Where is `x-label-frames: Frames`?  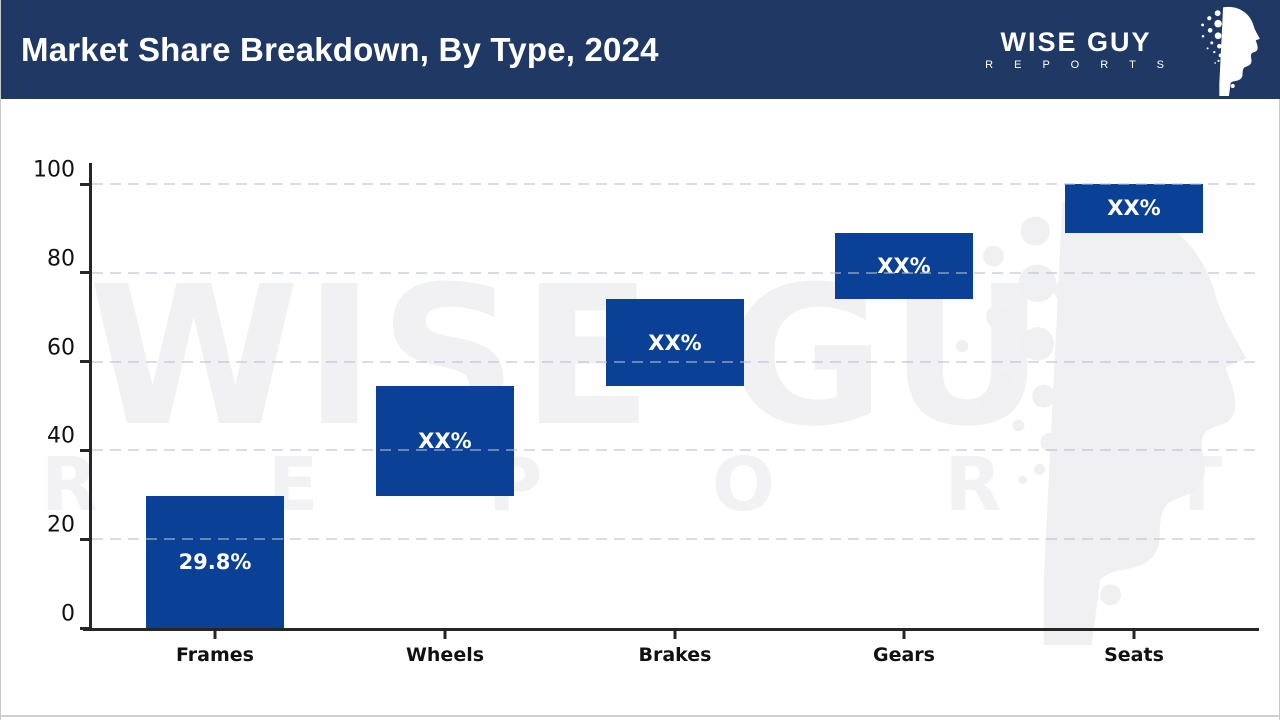 x-label-frames: Frames is located at coordinates (215, 655).